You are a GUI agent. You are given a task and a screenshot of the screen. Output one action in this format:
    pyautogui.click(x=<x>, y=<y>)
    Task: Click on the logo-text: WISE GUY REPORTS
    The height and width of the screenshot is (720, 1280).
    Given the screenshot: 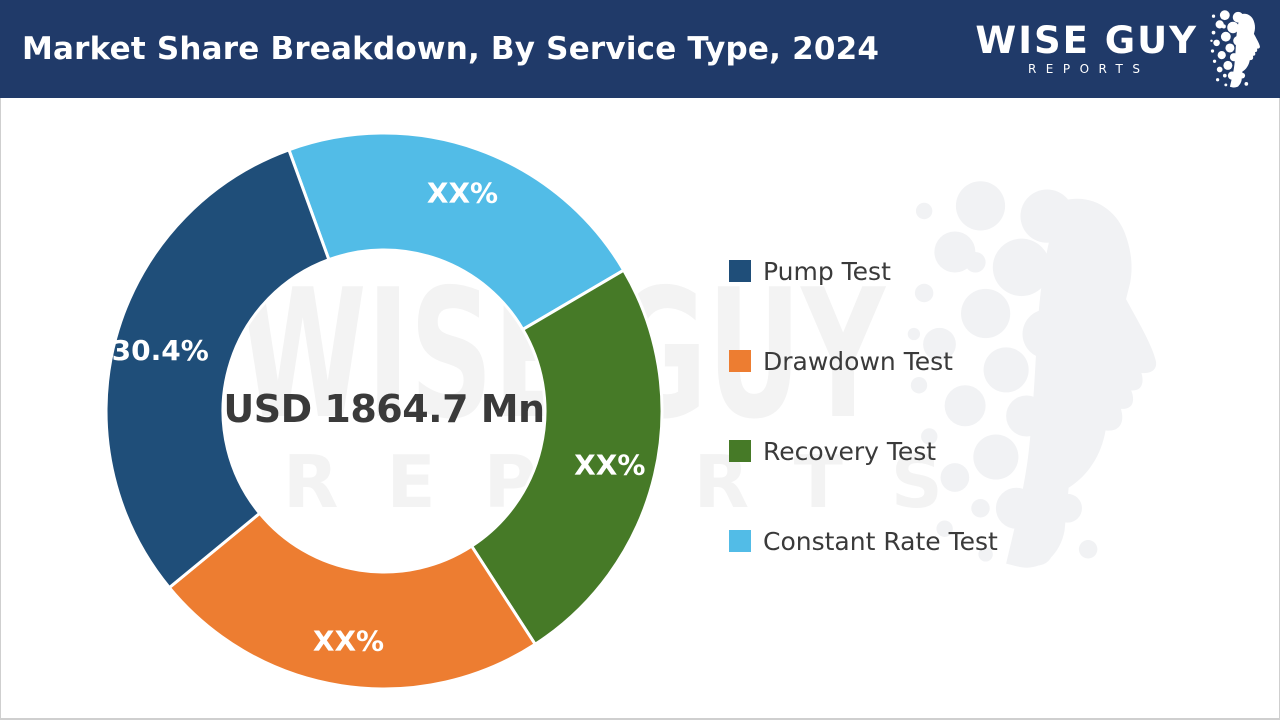 What is the action you would take?
    pyautogui.click(x=1086, y=49)
    